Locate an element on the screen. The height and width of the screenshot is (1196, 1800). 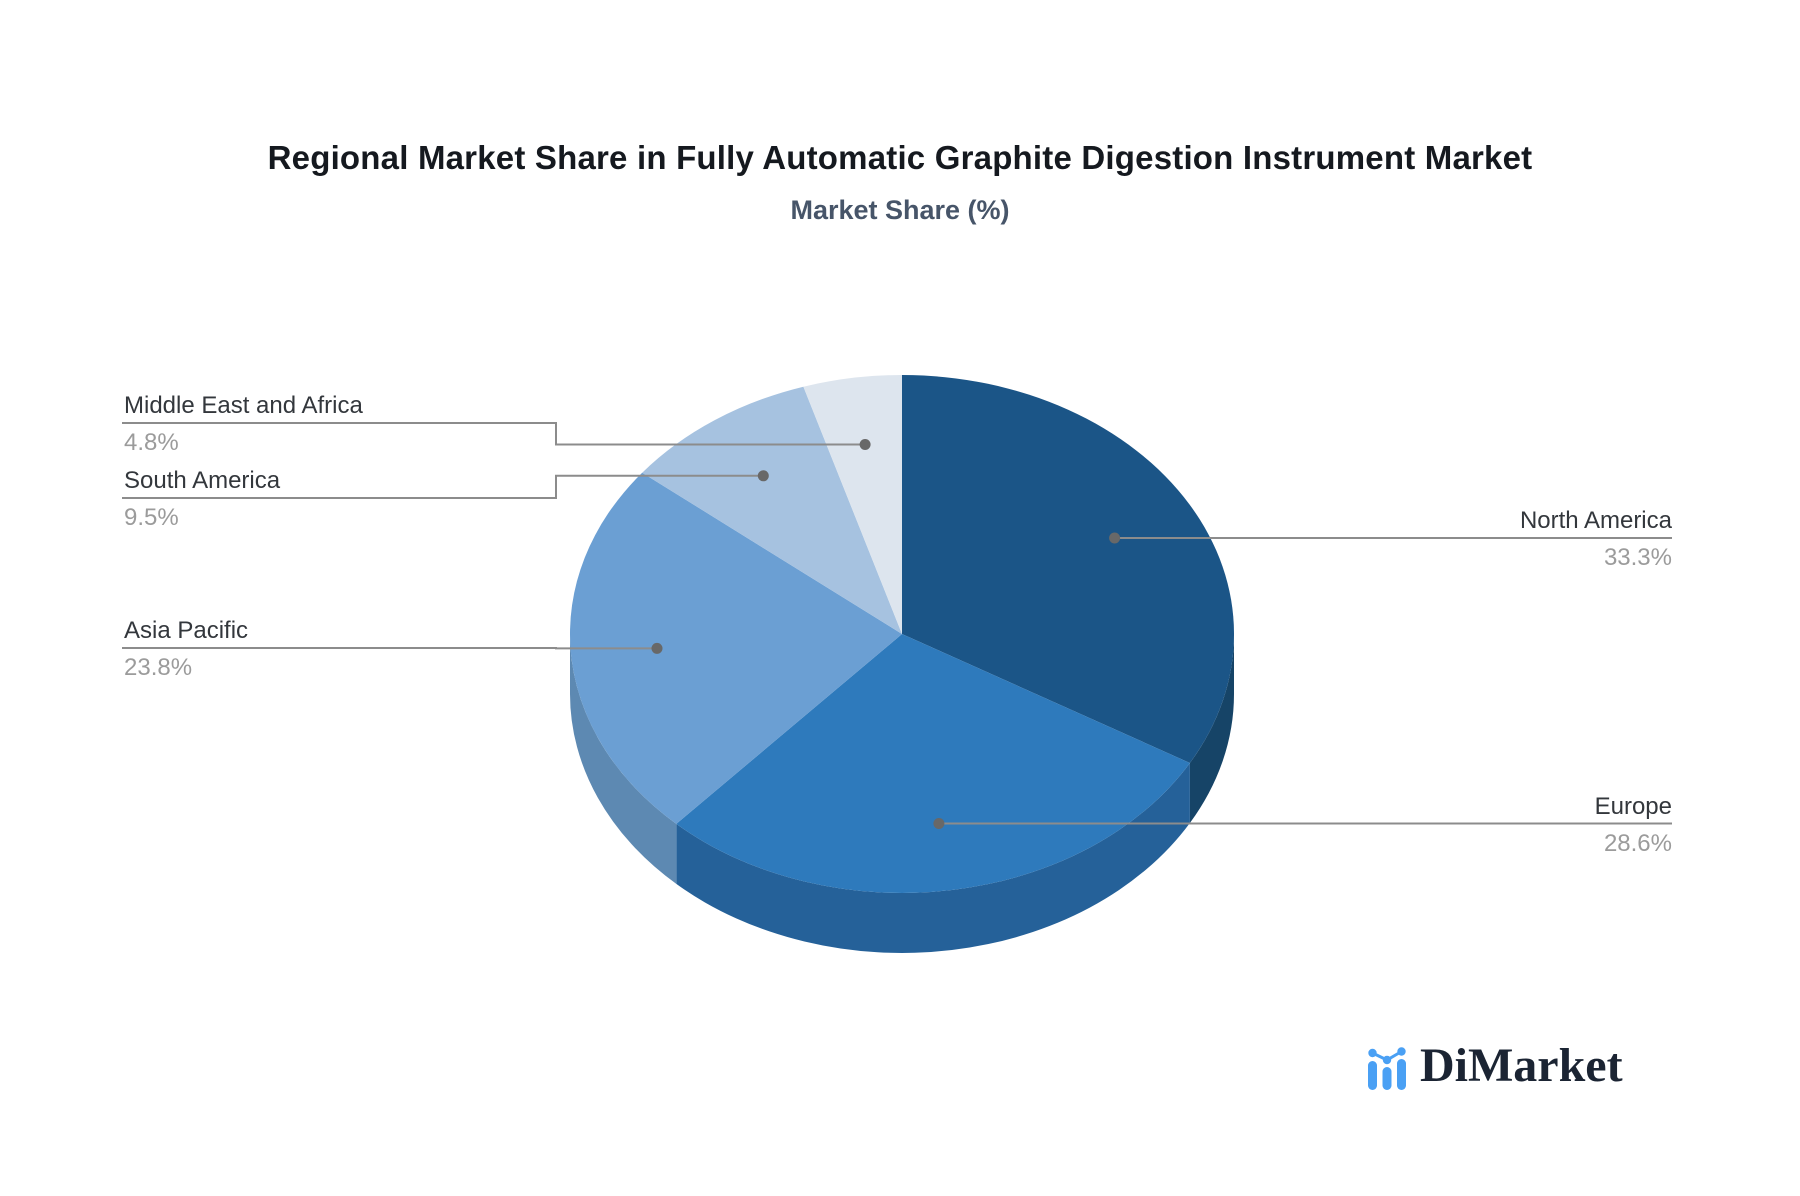
callout-percent-north-america: 33.3% is located at coordinates (1638, 558).